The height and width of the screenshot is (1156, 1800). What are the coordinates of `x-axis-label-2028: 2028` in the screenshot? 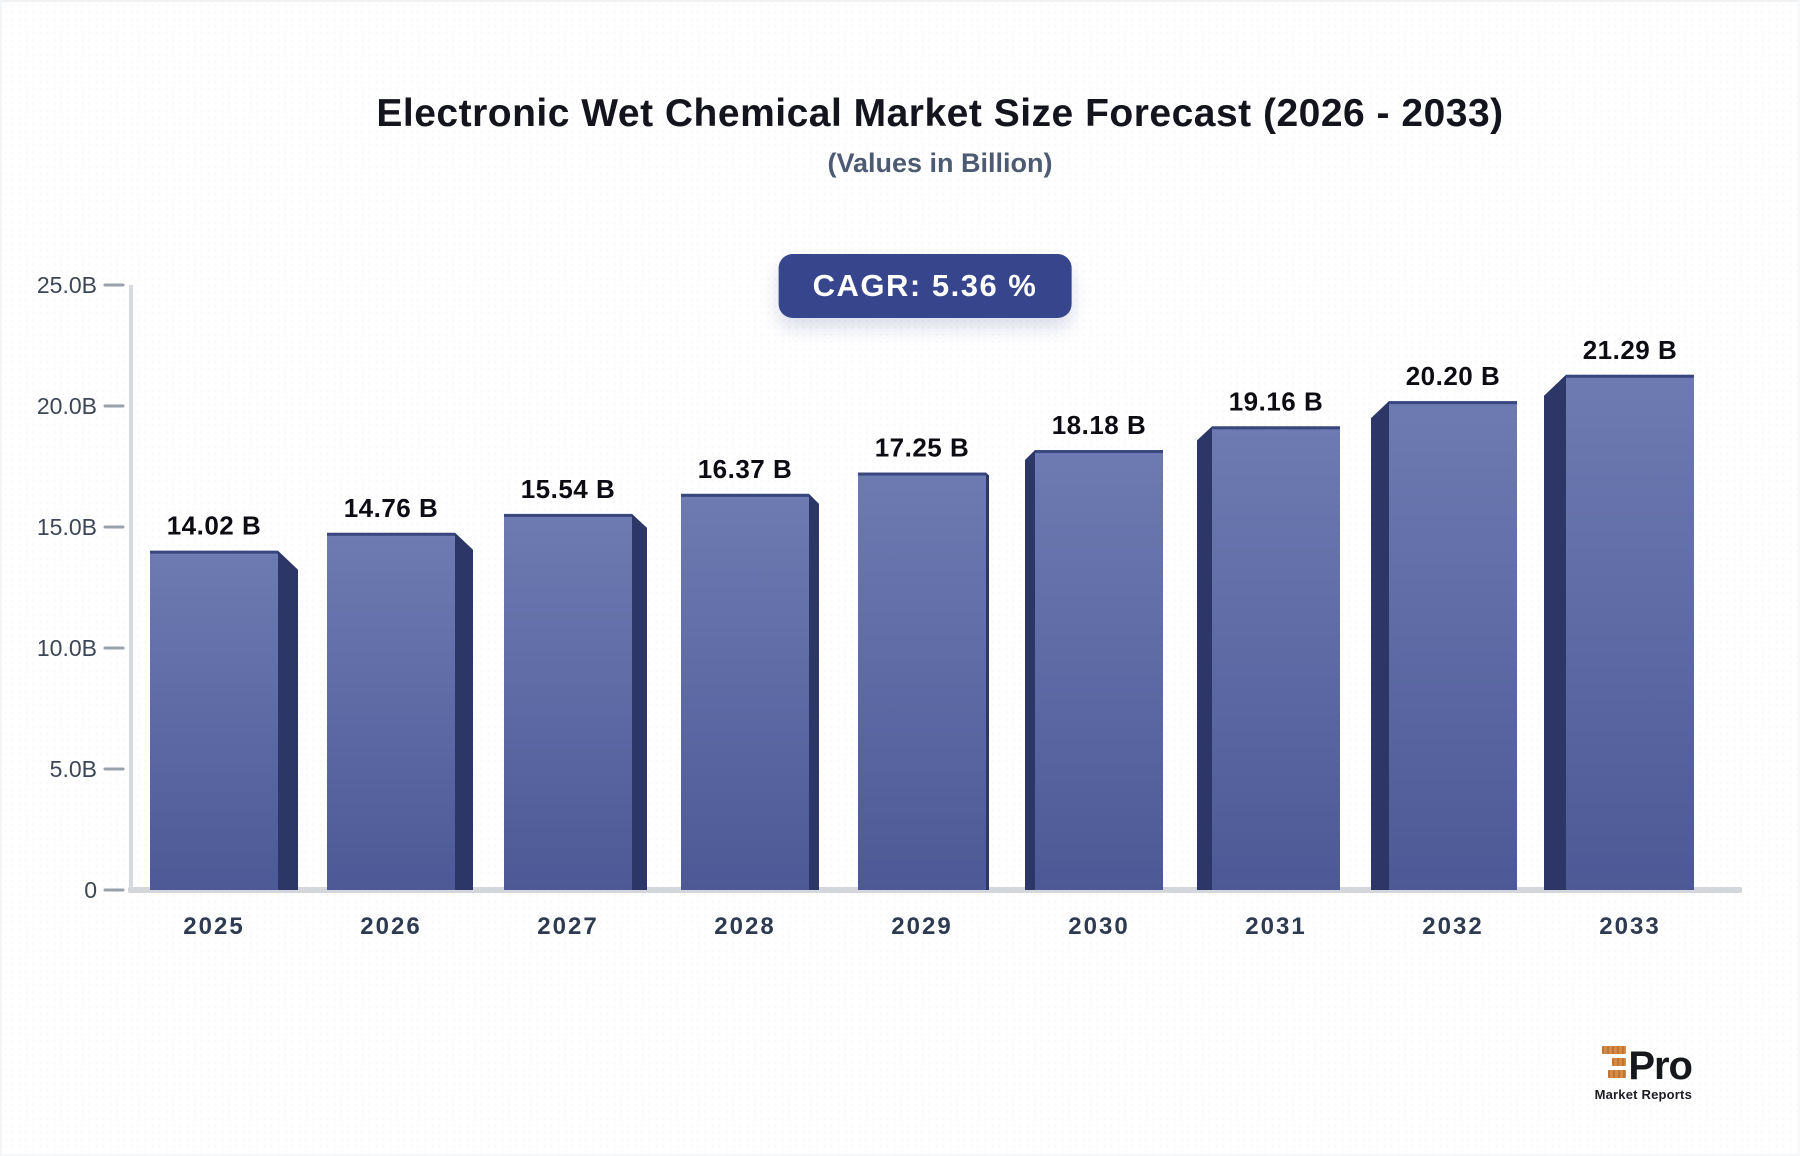 It's located at (744, 926).